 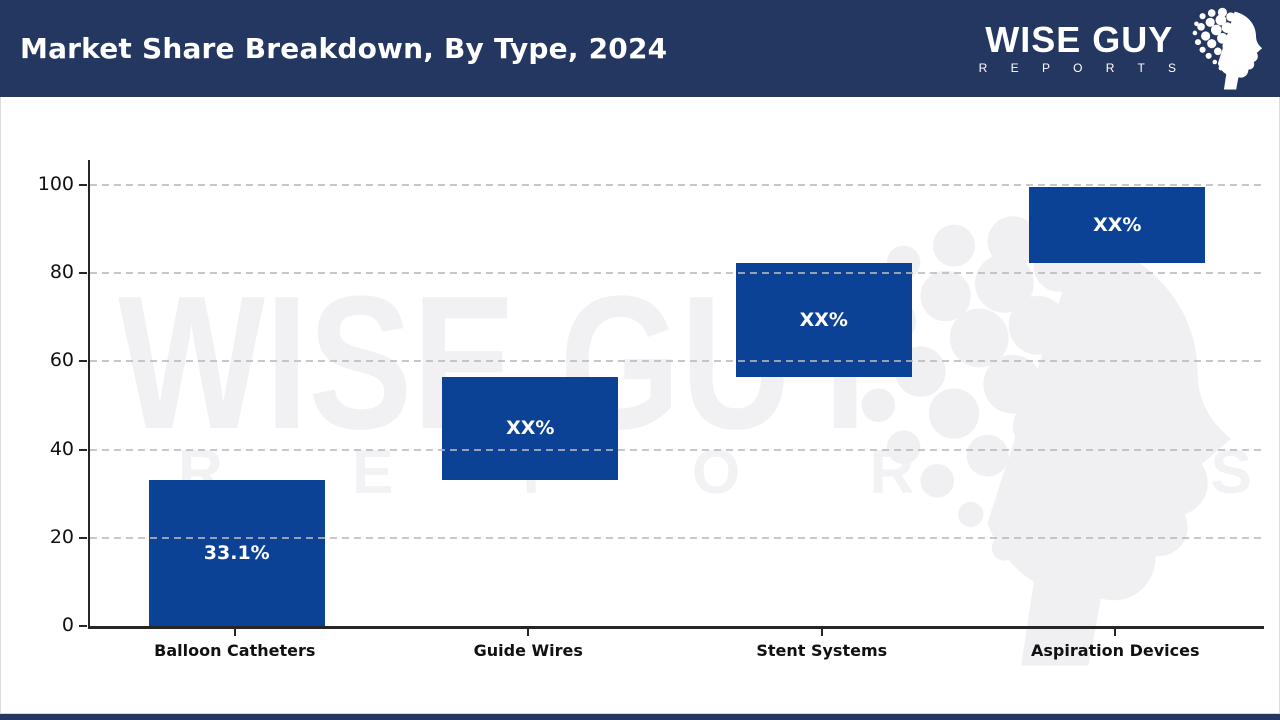 I want to click on x-category-label: Balloon Catheters, so click(x=235, y=650).